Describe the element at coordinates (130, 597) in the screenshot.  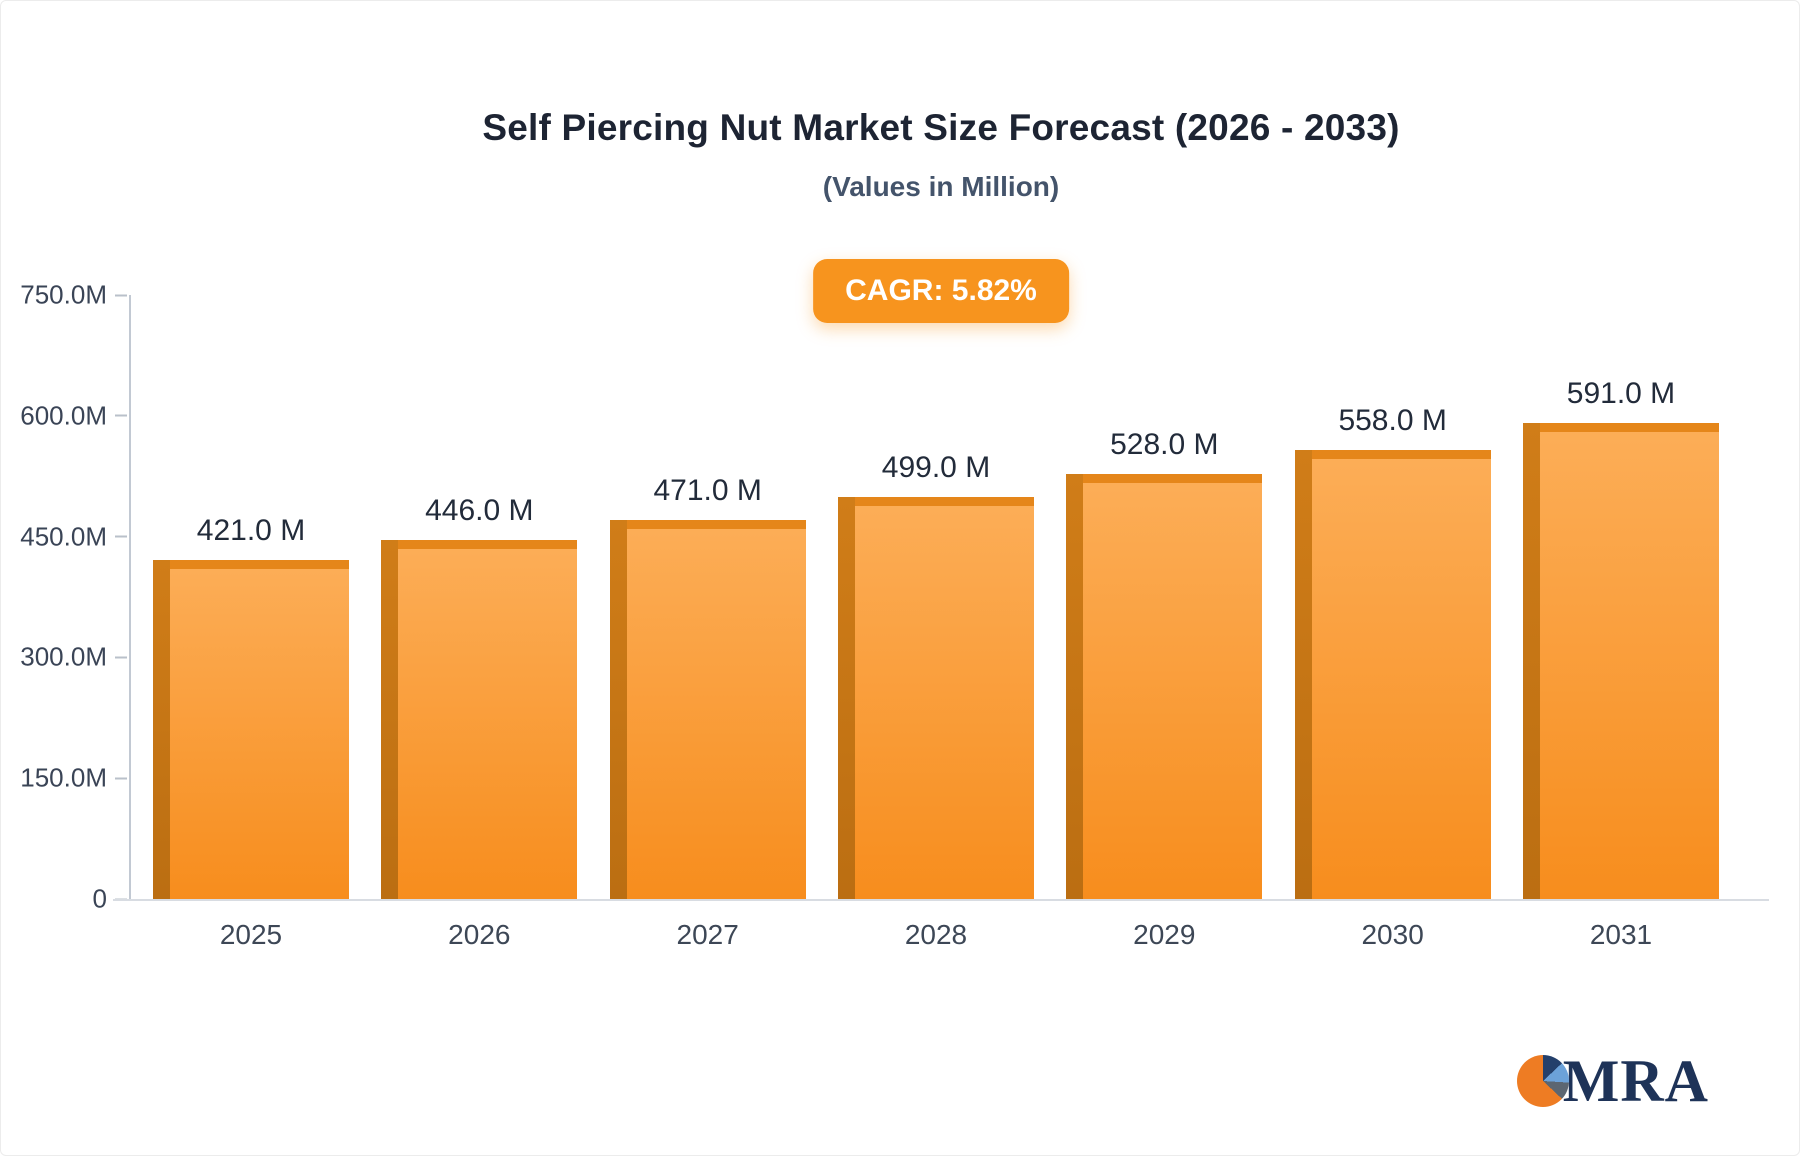
I see `y-axis-line` at that location.